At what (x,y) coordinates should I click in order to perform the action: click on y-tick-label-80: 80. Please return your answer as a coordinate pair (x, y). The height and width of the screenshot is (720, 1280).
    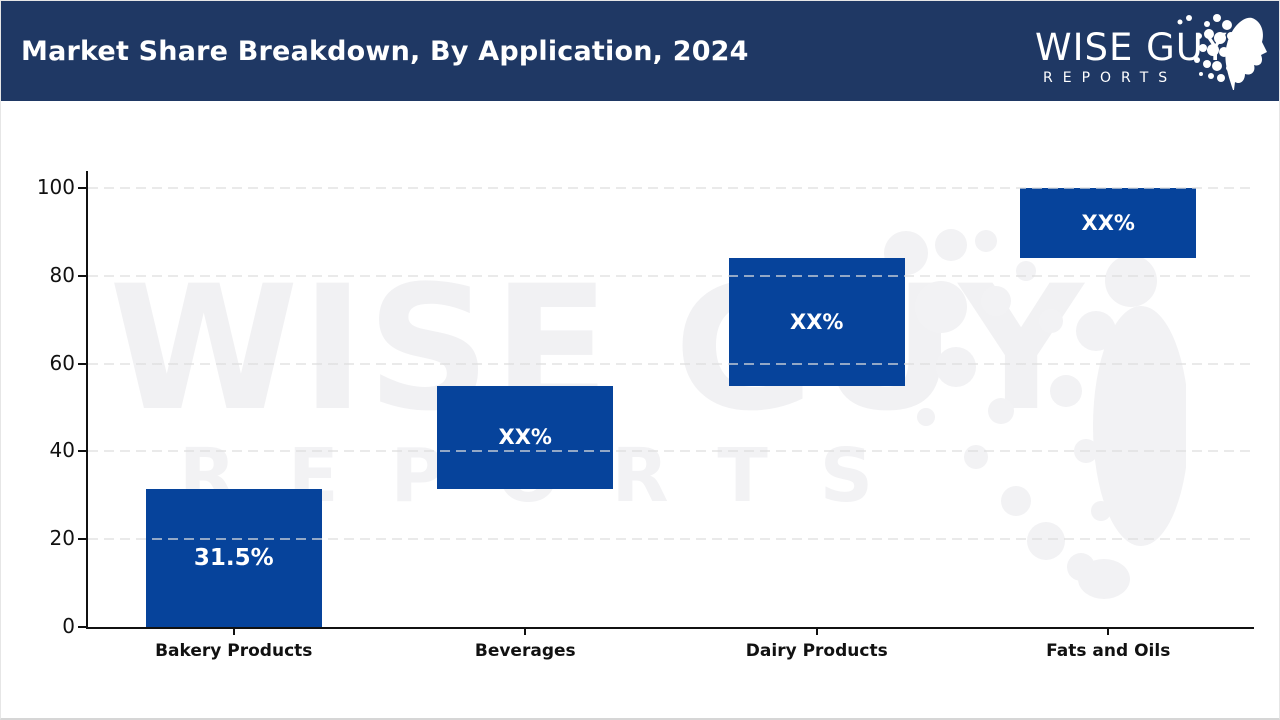
    Looking at the image, I should click on (62, 274).